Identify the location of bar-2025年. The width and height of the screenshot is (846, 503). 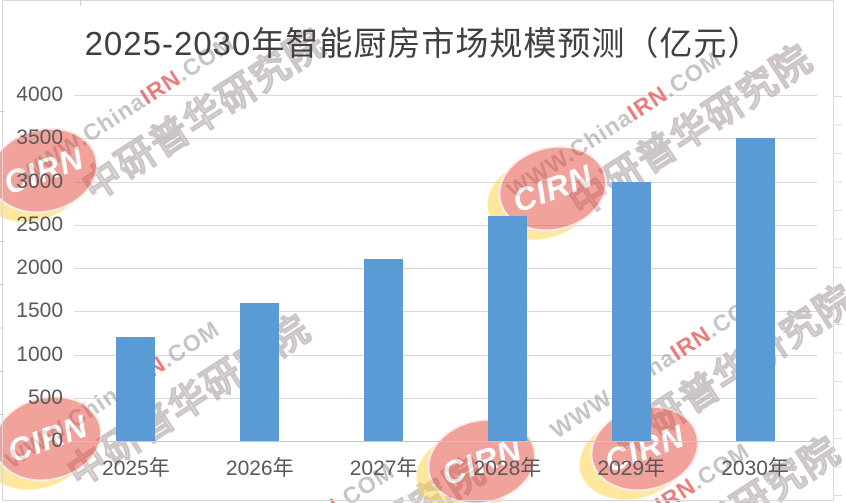
(136, 389).